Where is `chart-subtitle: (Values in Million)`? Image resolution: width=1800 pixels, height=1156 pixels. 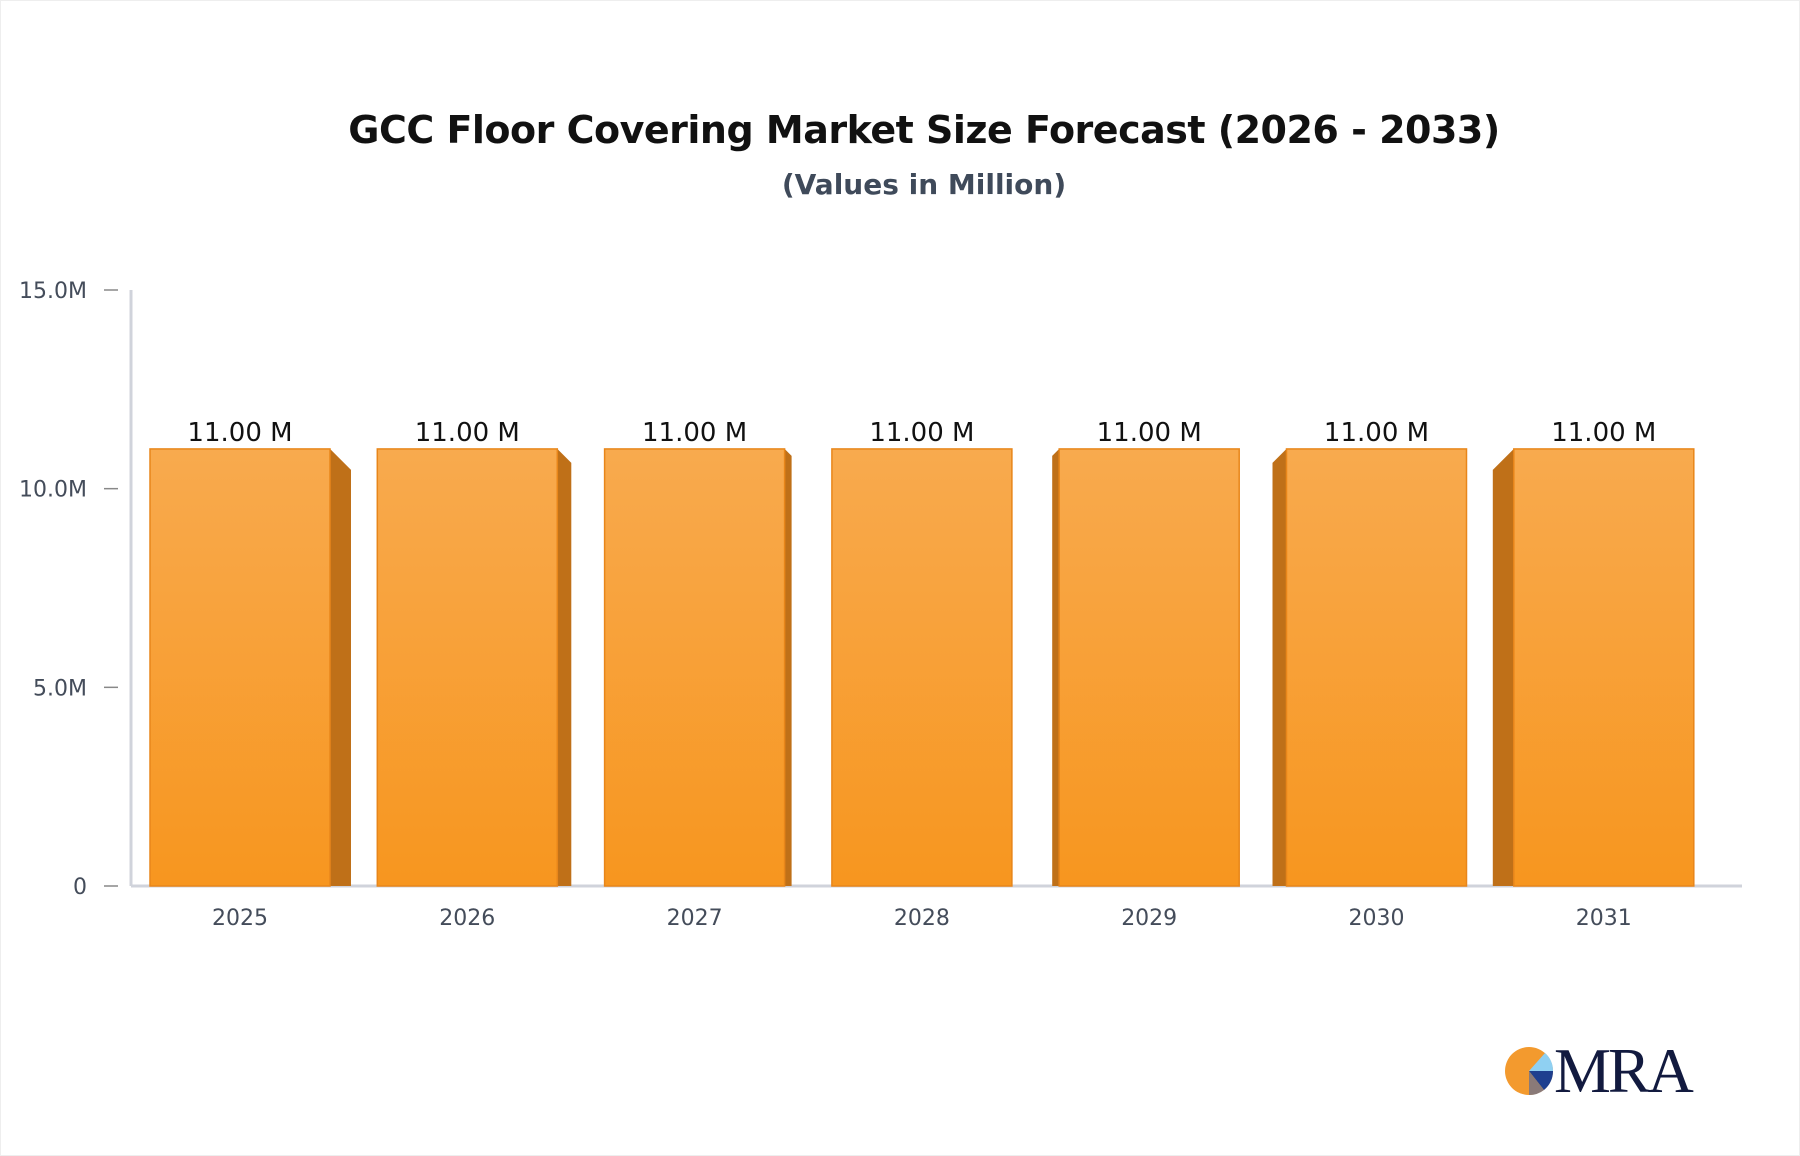 chart-subtitle: (Values in Million) is located at coordinates (924, 184).